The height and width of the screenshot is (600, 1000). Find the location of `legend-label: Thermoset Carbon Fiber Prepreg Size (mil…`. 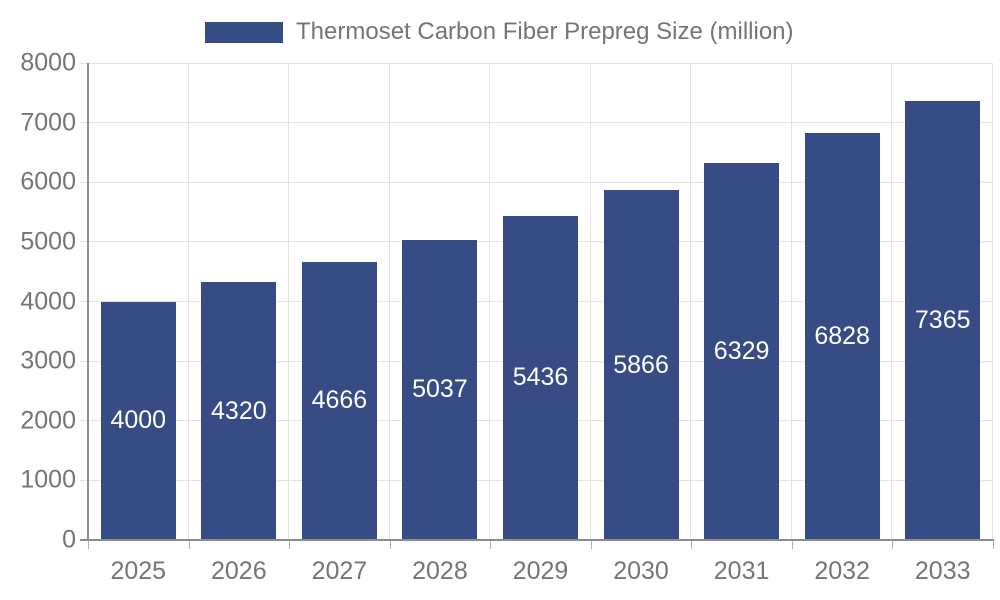

legend-label: Thermoset Carbon Fiber Prepreg Size (mil… is located at coordinates (545, 31).